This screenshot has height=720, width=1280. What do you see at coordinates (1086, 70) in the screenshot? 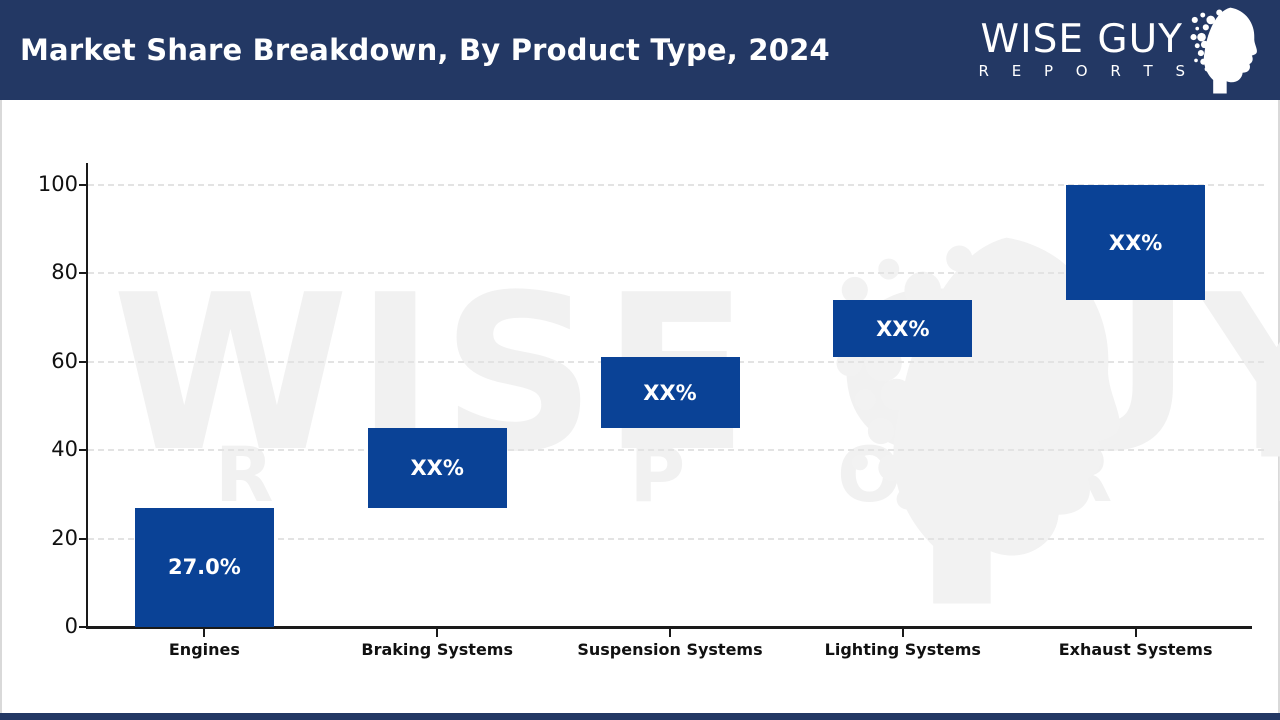
I see `logo-subtitle: R E P O R T S` at bounding box center [1086, 70].